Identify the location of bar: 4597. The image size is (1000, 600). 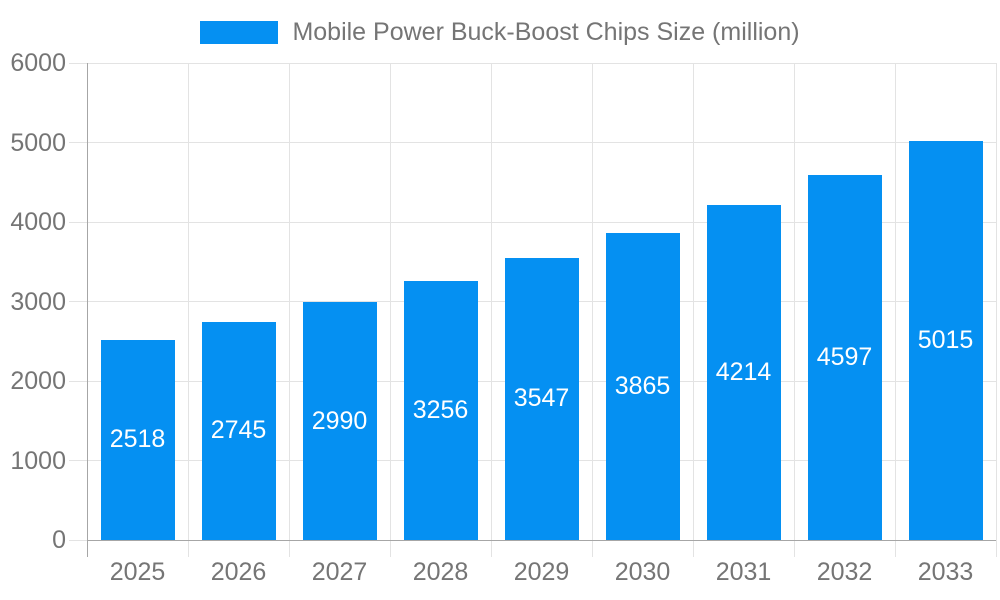
(844, 357).